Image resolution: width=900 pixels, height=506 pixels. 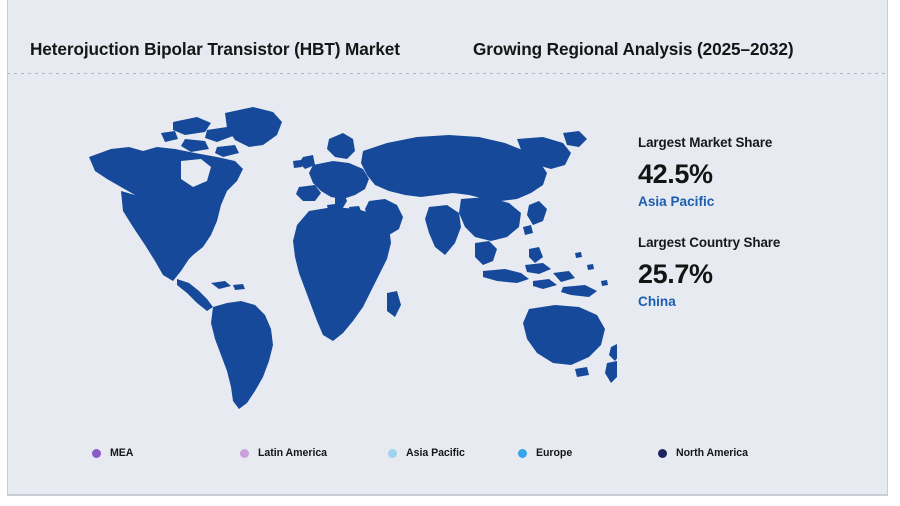 What do you see at coordinates (675, 274) in the screenshot?
I see `stat-value: 25.7%` at bounding box center [675, 274].